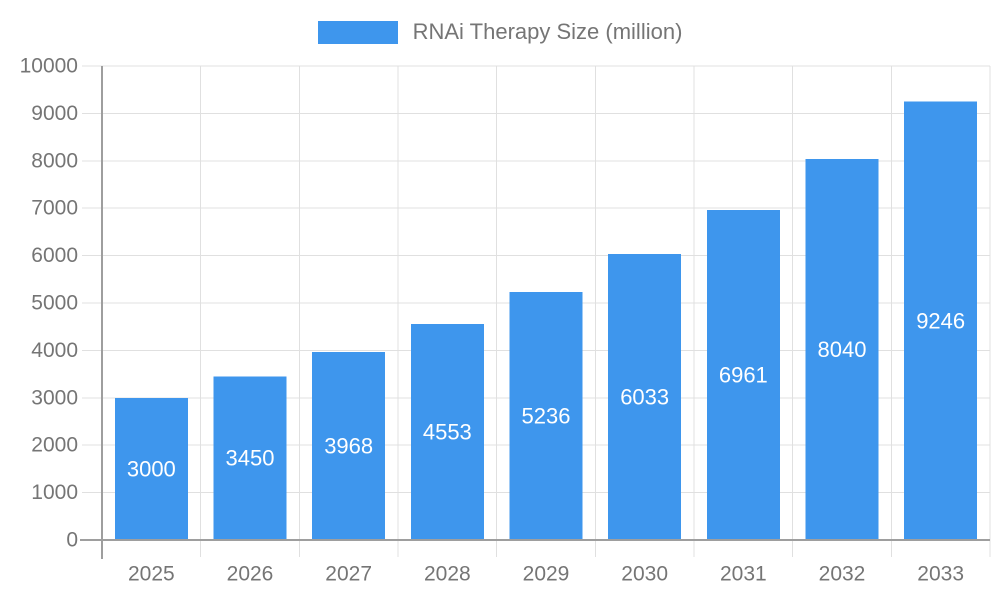  Describe the element at coordinates (54, 445) in the screenshot. I see `y-axis-tick-label: 2000` at that location.